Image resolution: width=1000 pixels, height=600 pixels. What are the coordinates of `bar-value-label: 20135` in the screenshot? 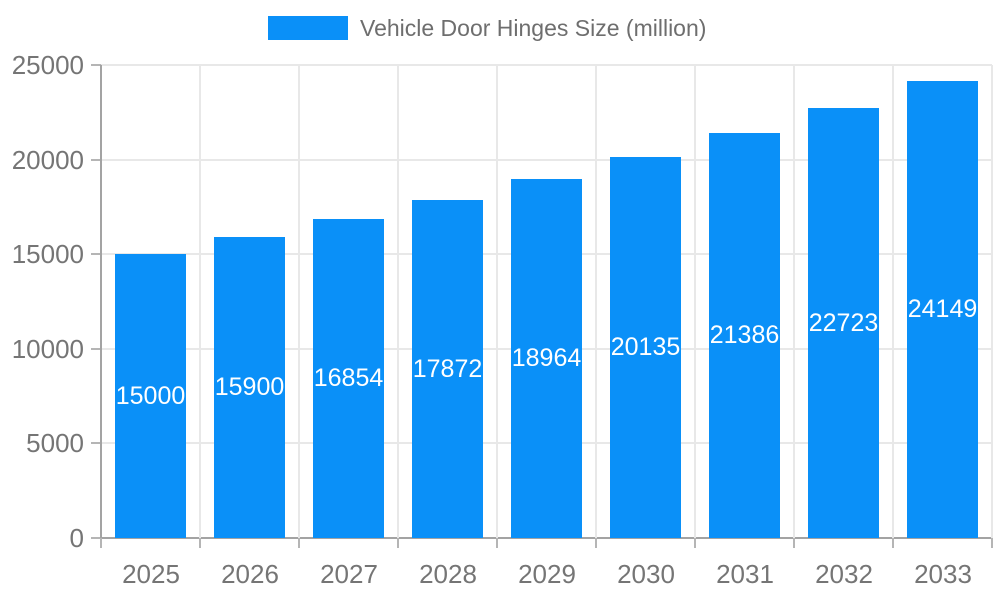 It's located at (645, 347).